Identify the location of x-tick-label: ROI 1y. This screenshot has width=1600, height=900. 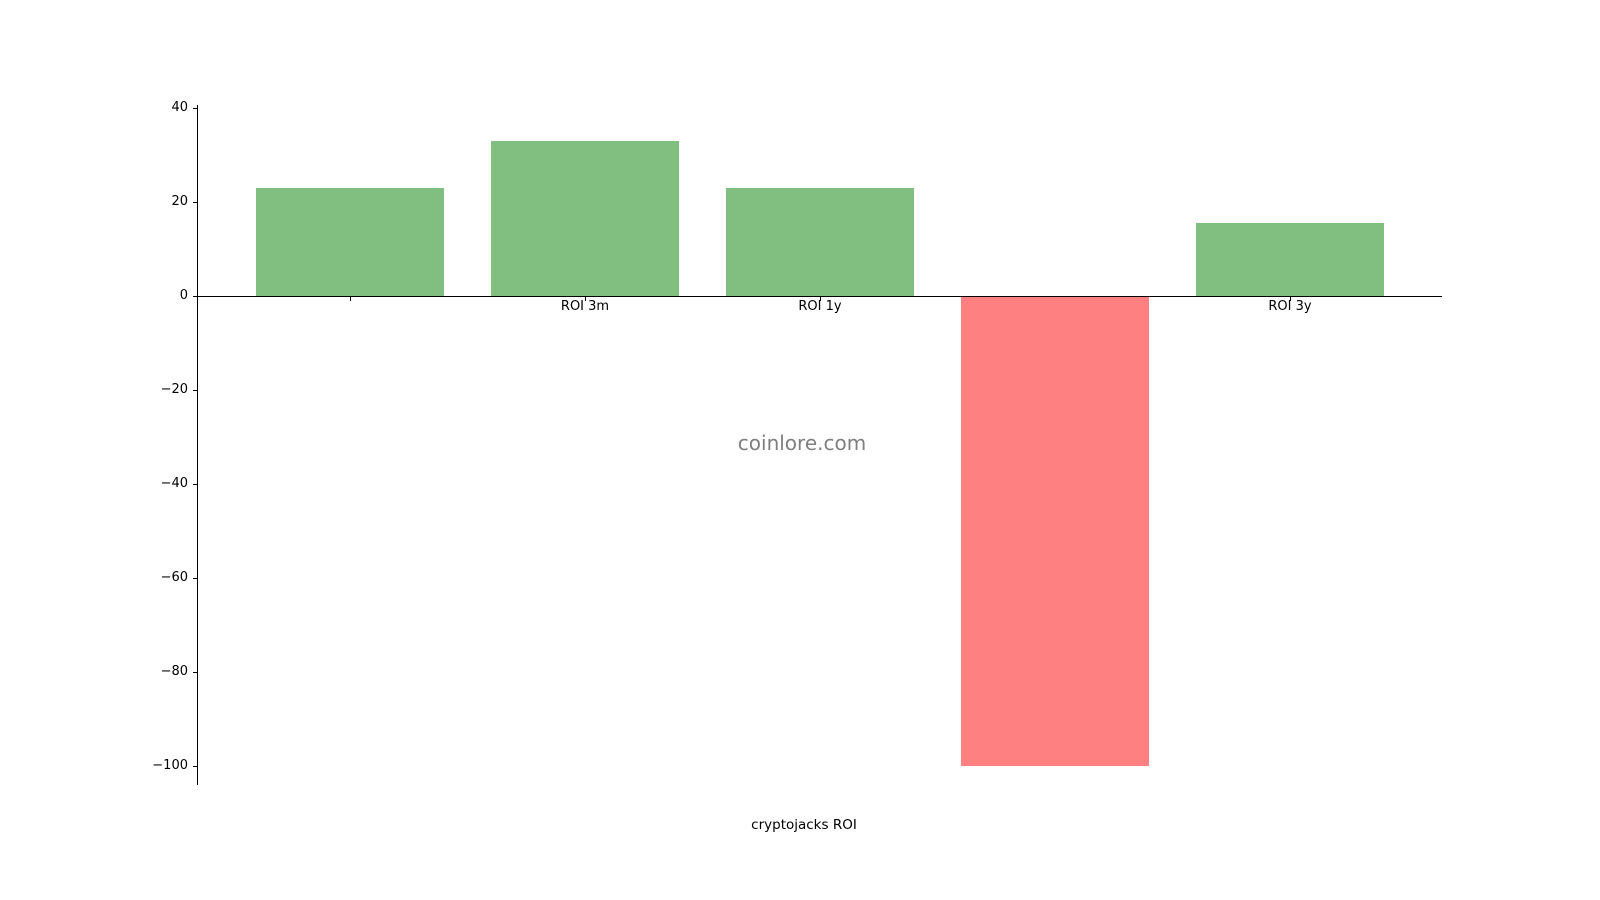
(820, 306).